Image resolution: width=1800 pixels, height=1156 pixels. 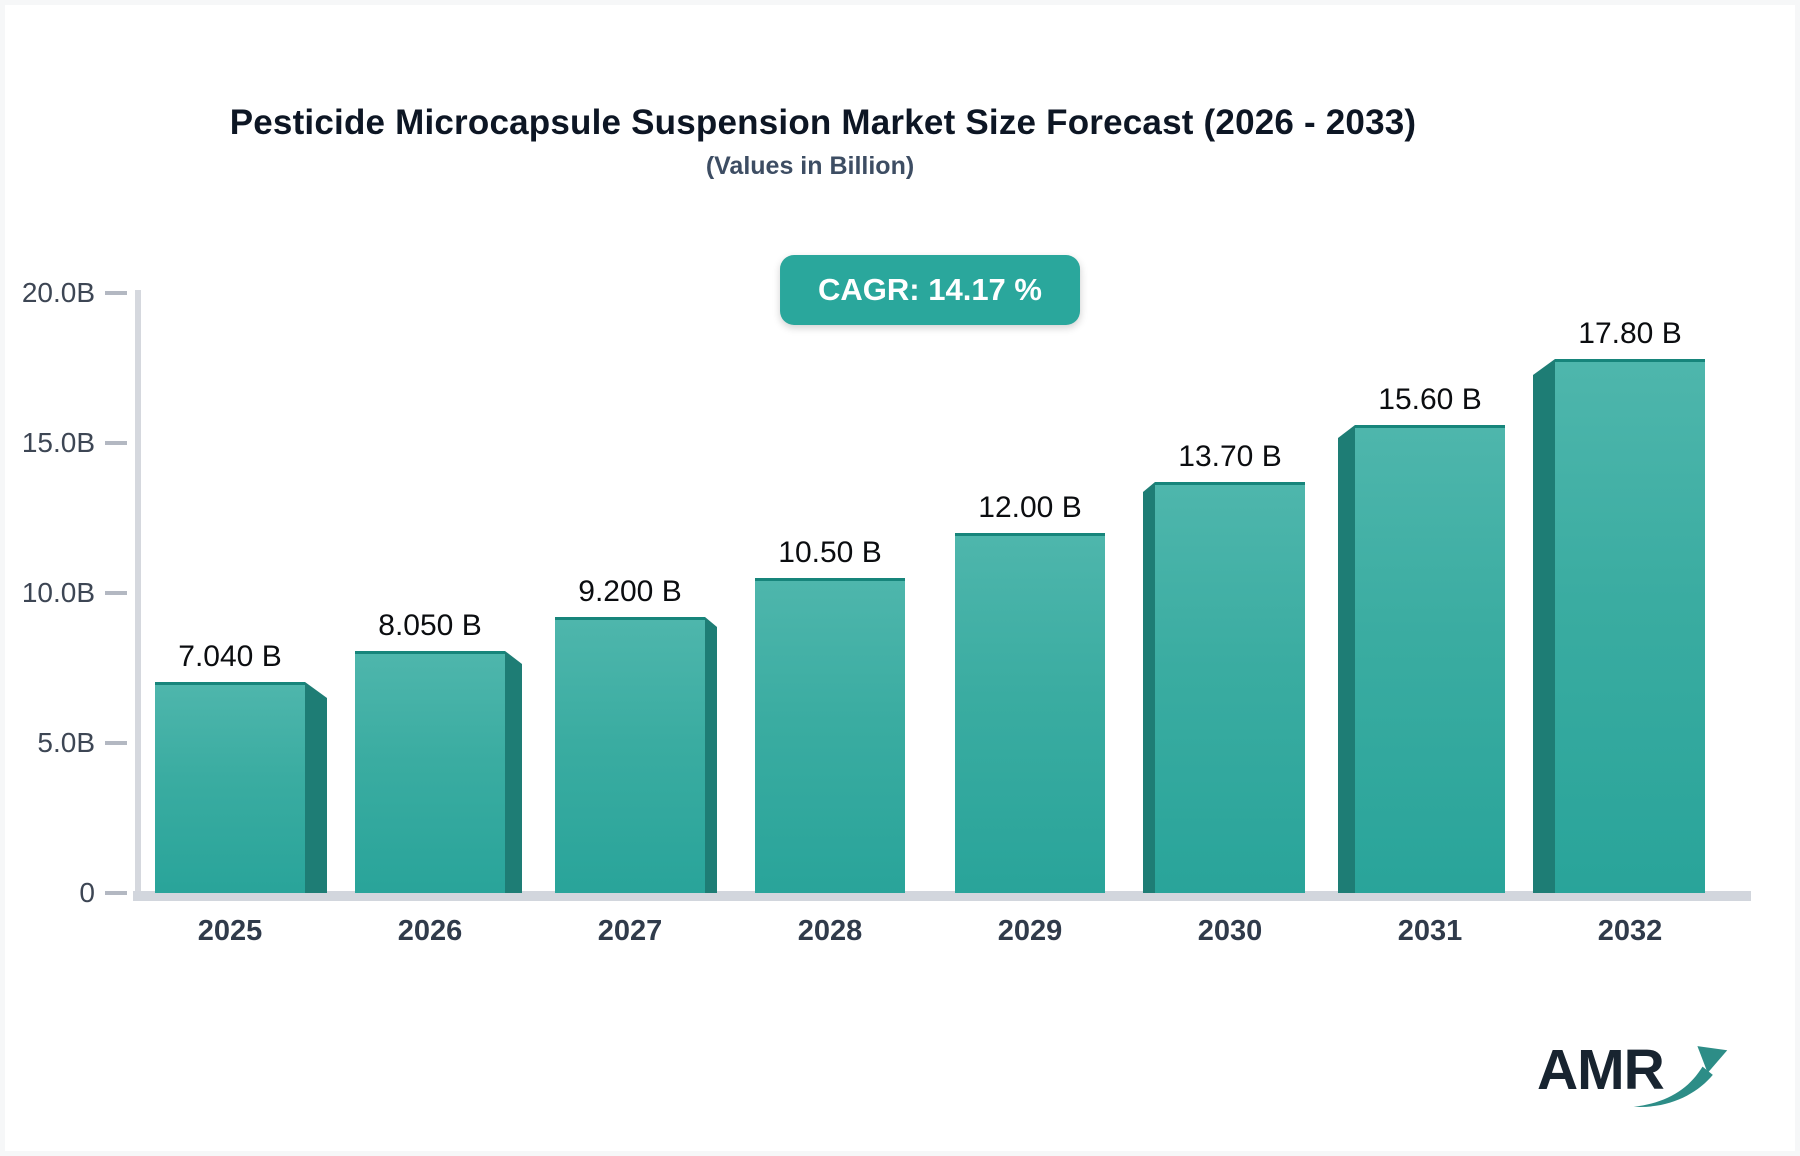 I want to click on x-axis-baseline, so click(x=942, y=896).